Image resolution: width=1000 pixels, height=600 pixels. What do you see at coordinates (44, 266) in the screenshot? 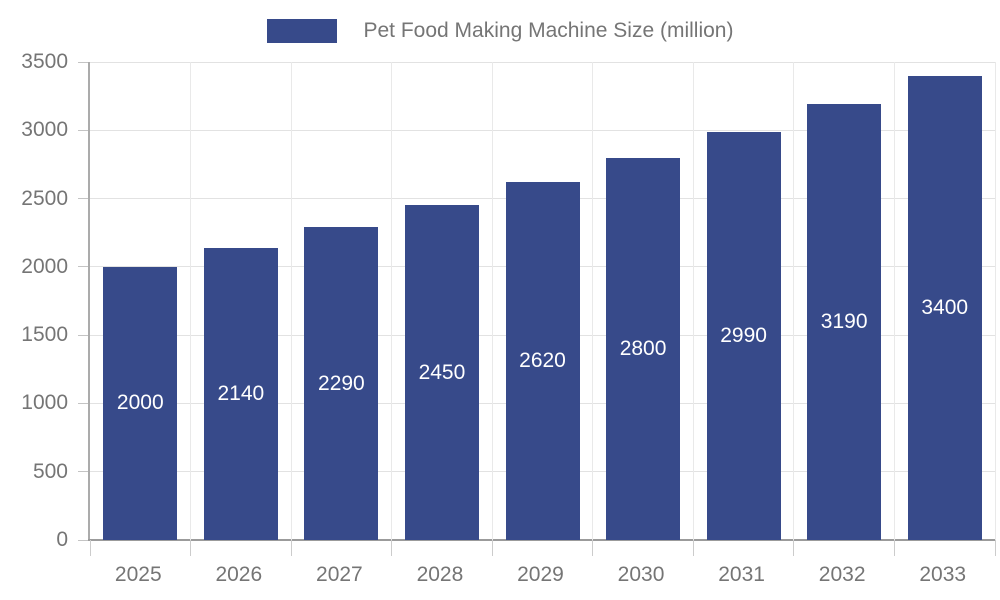
I see `y-tick-label: 2000` at bounding box center [44, 266].